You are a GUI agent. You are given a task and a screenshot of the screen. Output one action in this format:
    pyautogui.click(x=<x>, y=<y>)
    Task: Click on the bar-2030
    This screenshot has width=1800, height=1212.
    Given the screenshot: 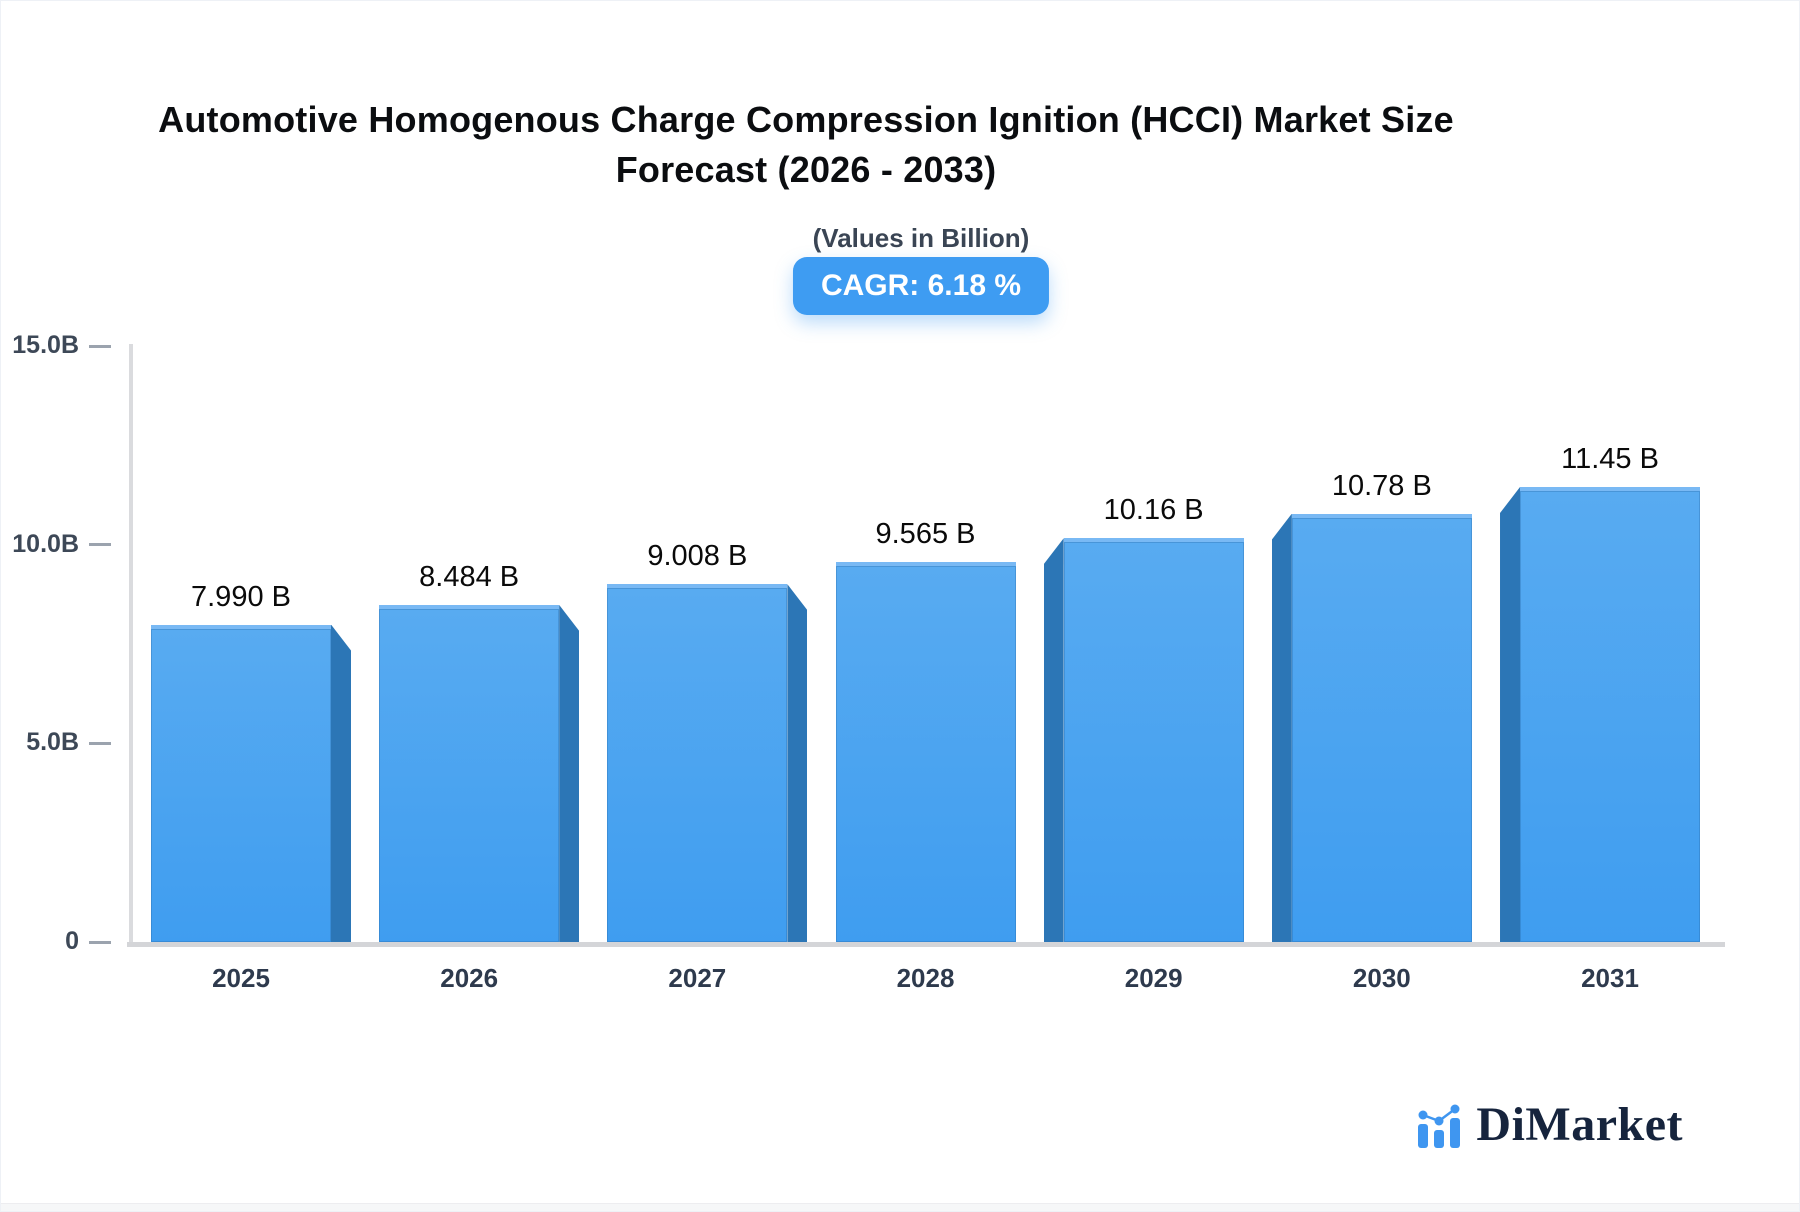 What is the action you would take?
    pyautogui.click(x=1381, y=727)
    